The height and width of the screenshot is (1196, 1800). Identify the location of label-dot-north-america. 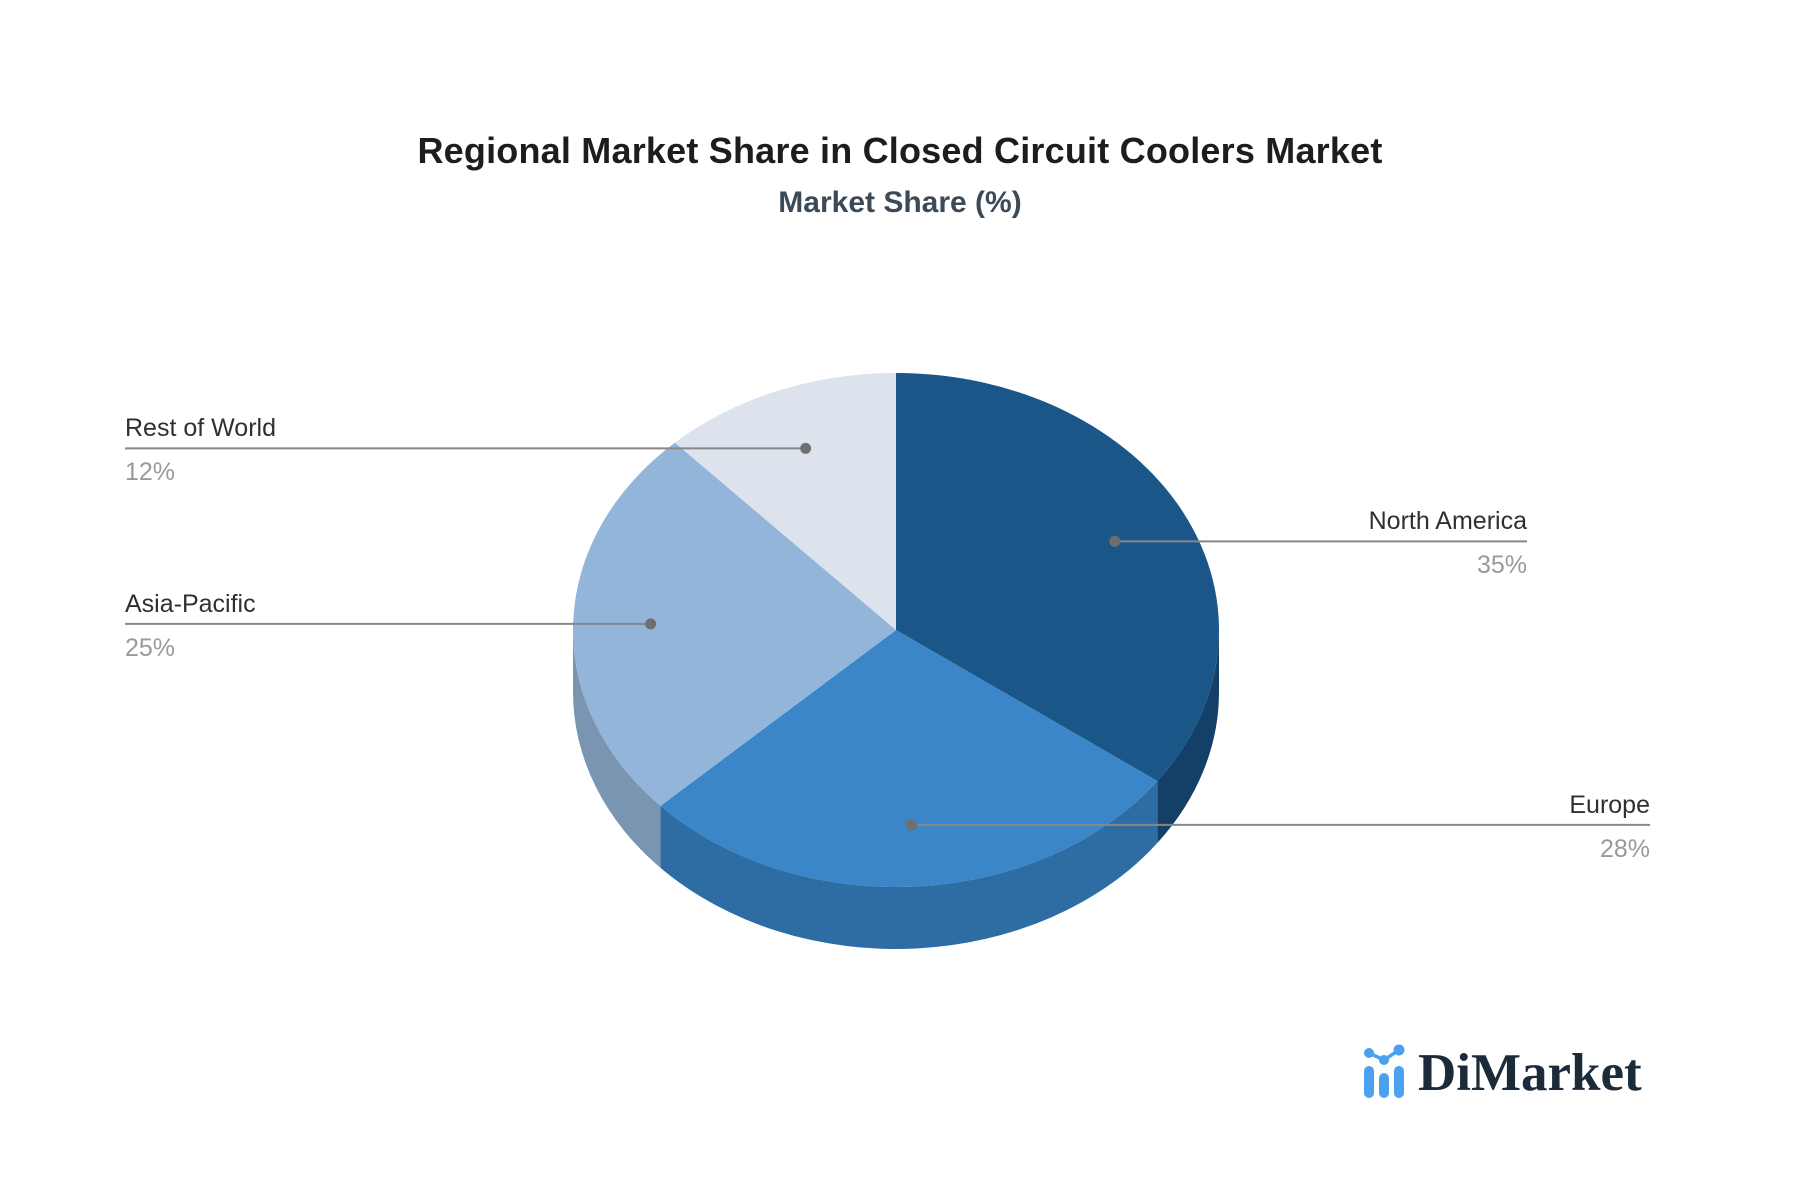
(1115, 541).